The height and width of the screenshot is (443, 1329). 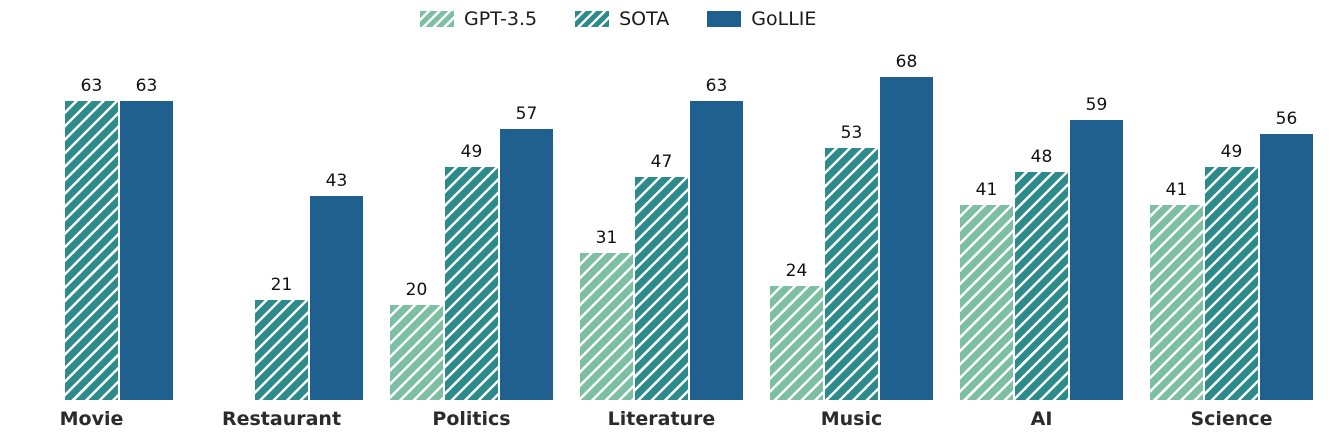 I want to click on bars-row: 31 47 63, so click(x=661, y=238).